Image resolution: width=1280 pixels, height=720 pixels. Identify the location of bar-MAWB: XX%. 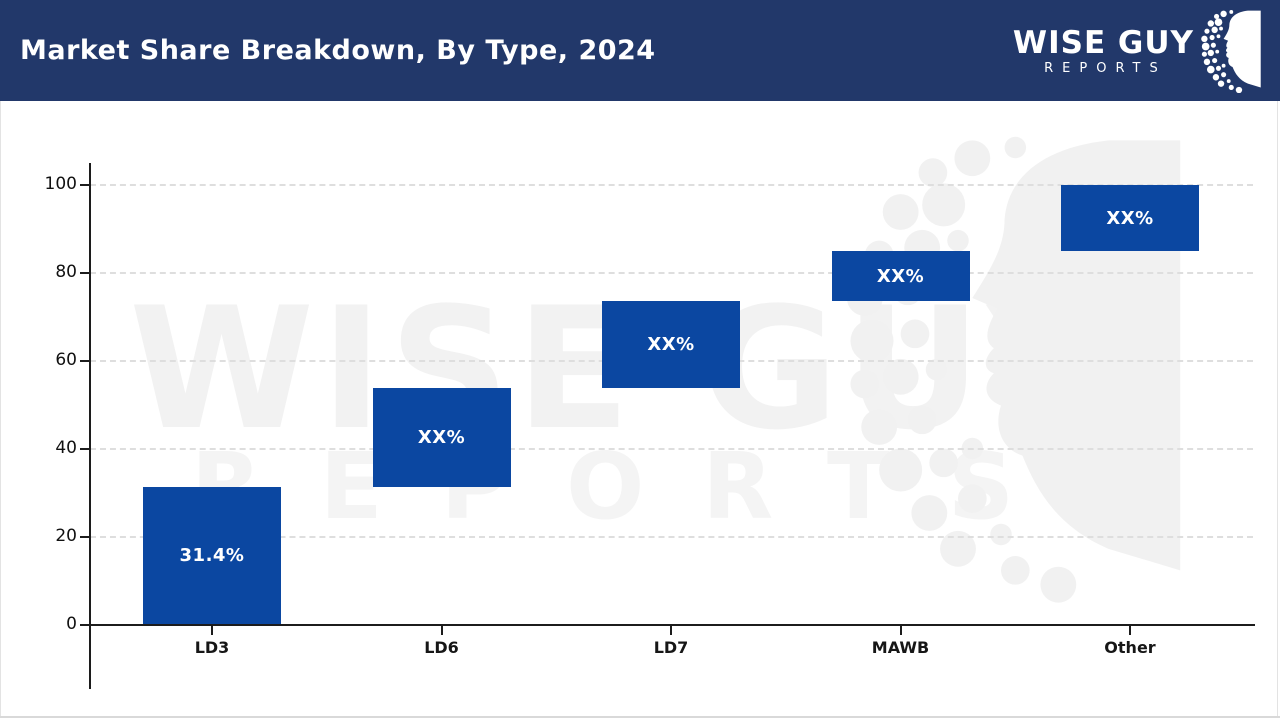
(900, 276).